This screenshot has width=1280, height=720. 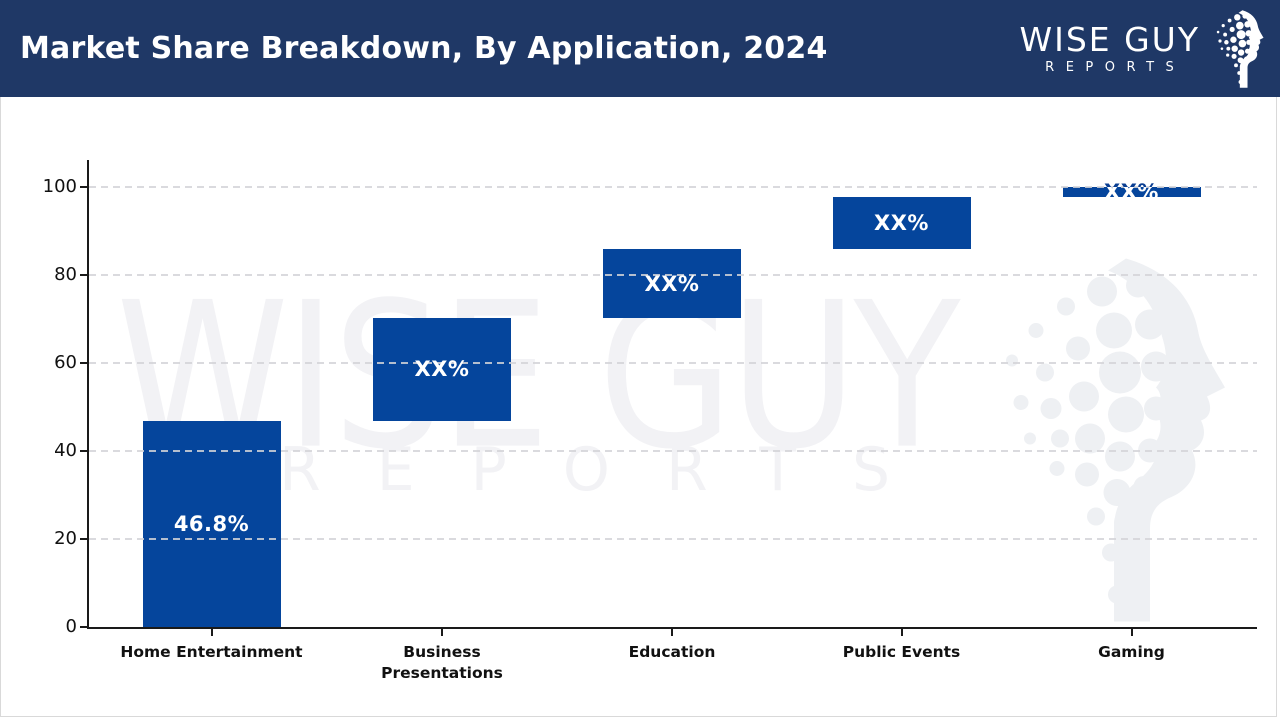 What do you see at coordinates (65, 450) in the screenshot?
I see `y-tick-label-40: 40` at bounding box center [65, 450].